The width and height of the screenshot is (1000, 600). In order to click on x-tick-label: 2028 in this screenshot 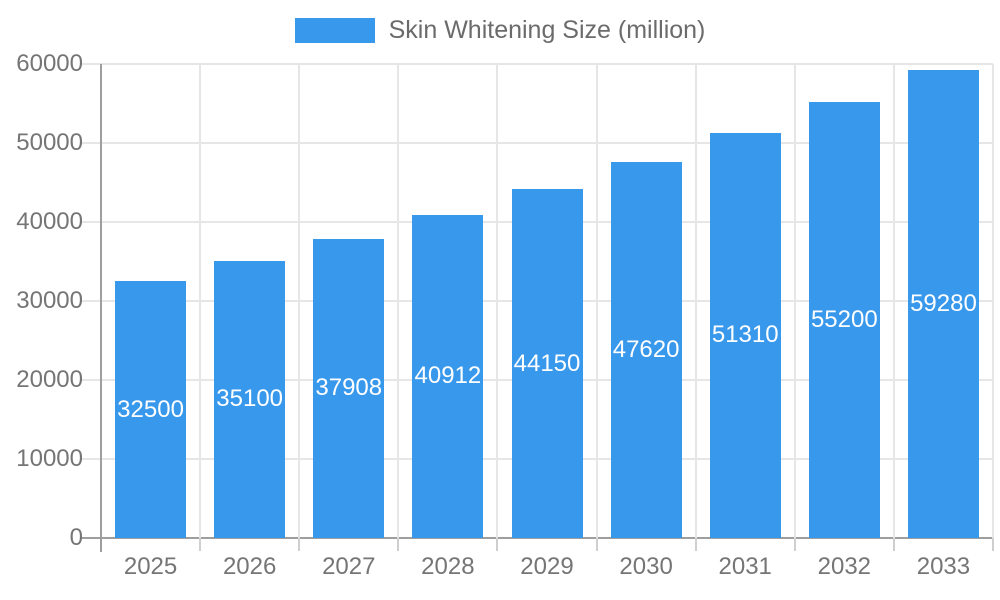, I will do `click(448, 566)`.